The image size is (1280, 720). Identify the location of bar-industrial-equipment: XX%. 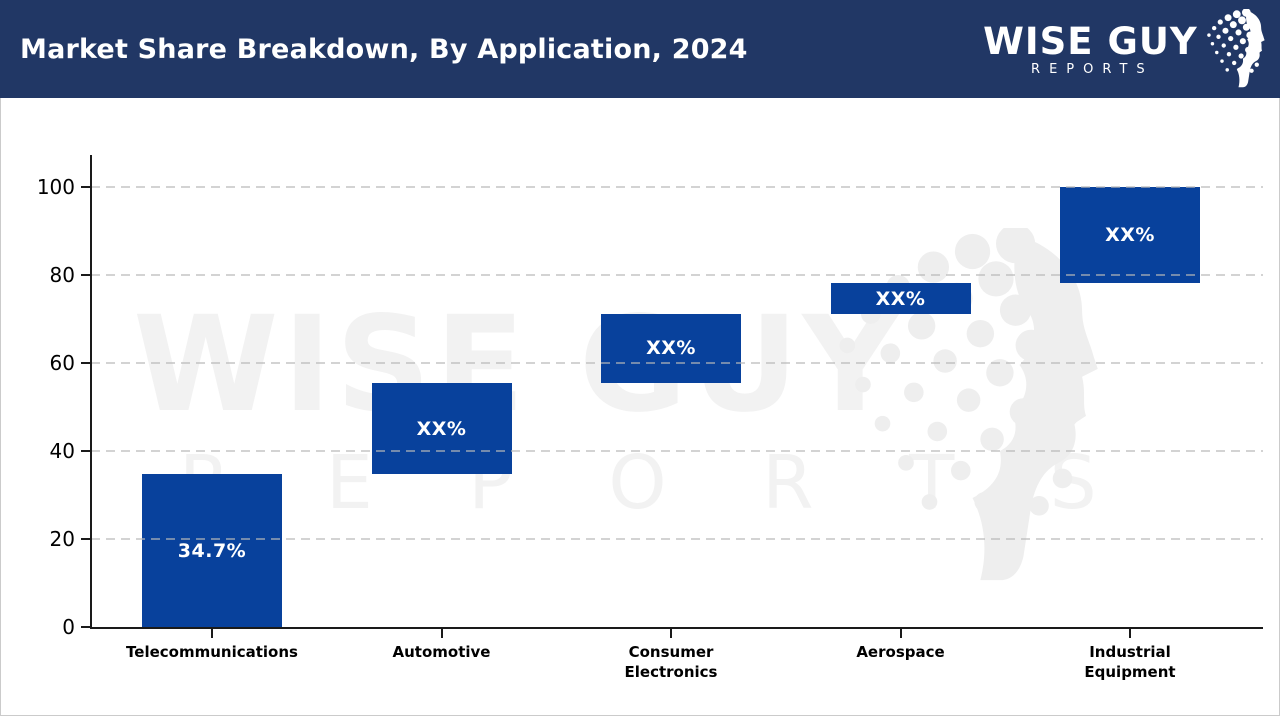
(1130, 235).